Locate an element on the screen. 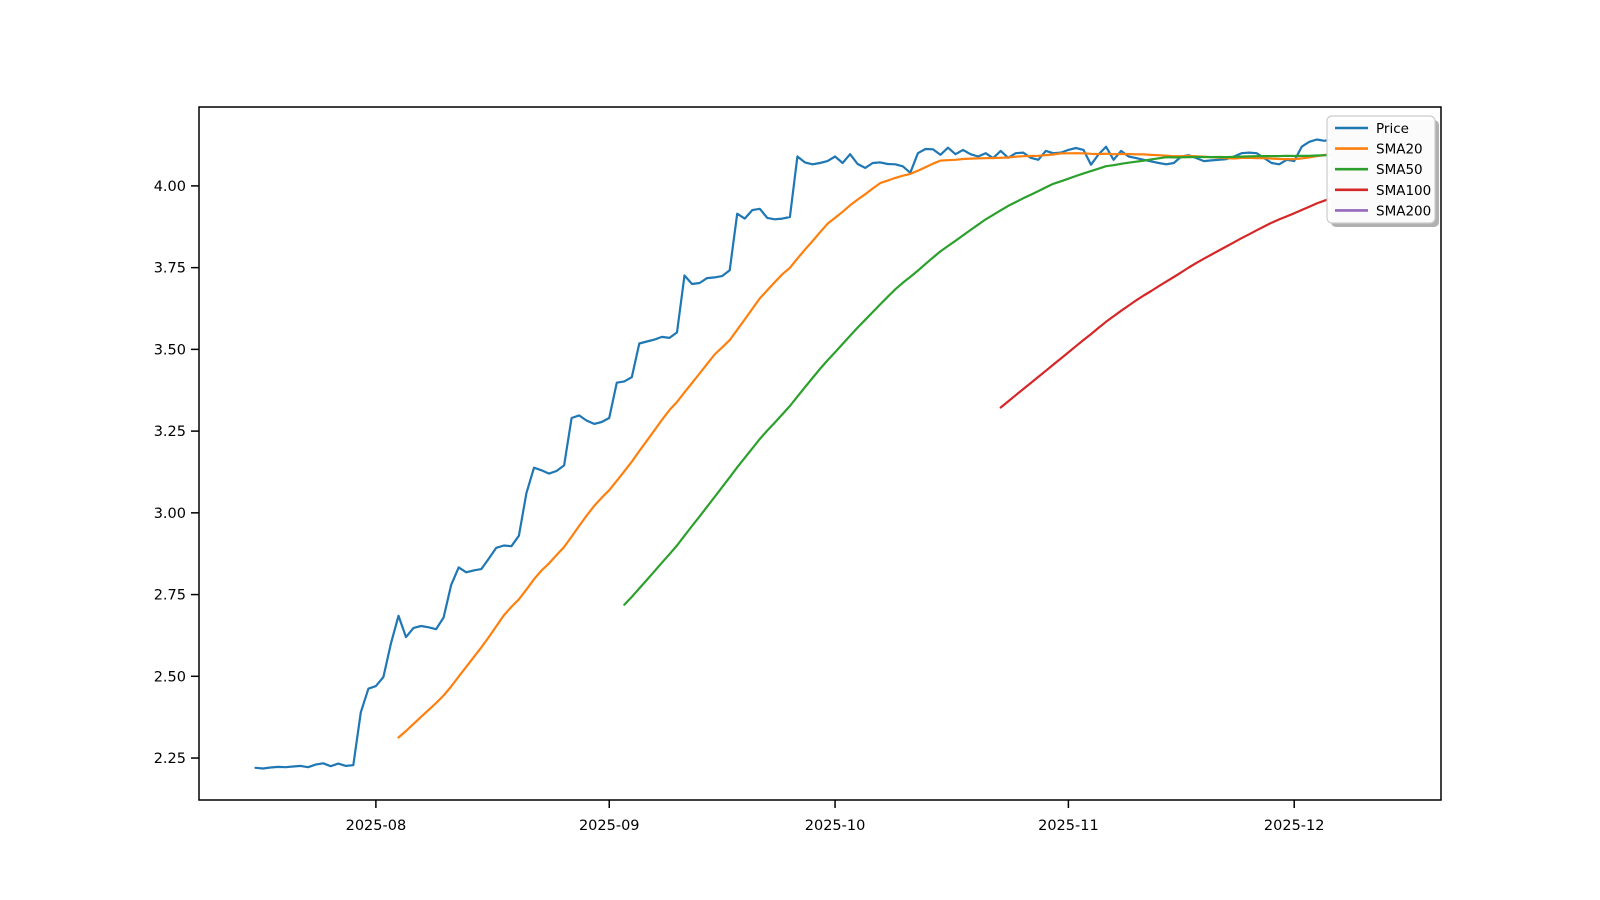 The width and height of the screenshot is (1600, 900). legend-item-sma200: SMA200 is located at coordinates (1383, 211).